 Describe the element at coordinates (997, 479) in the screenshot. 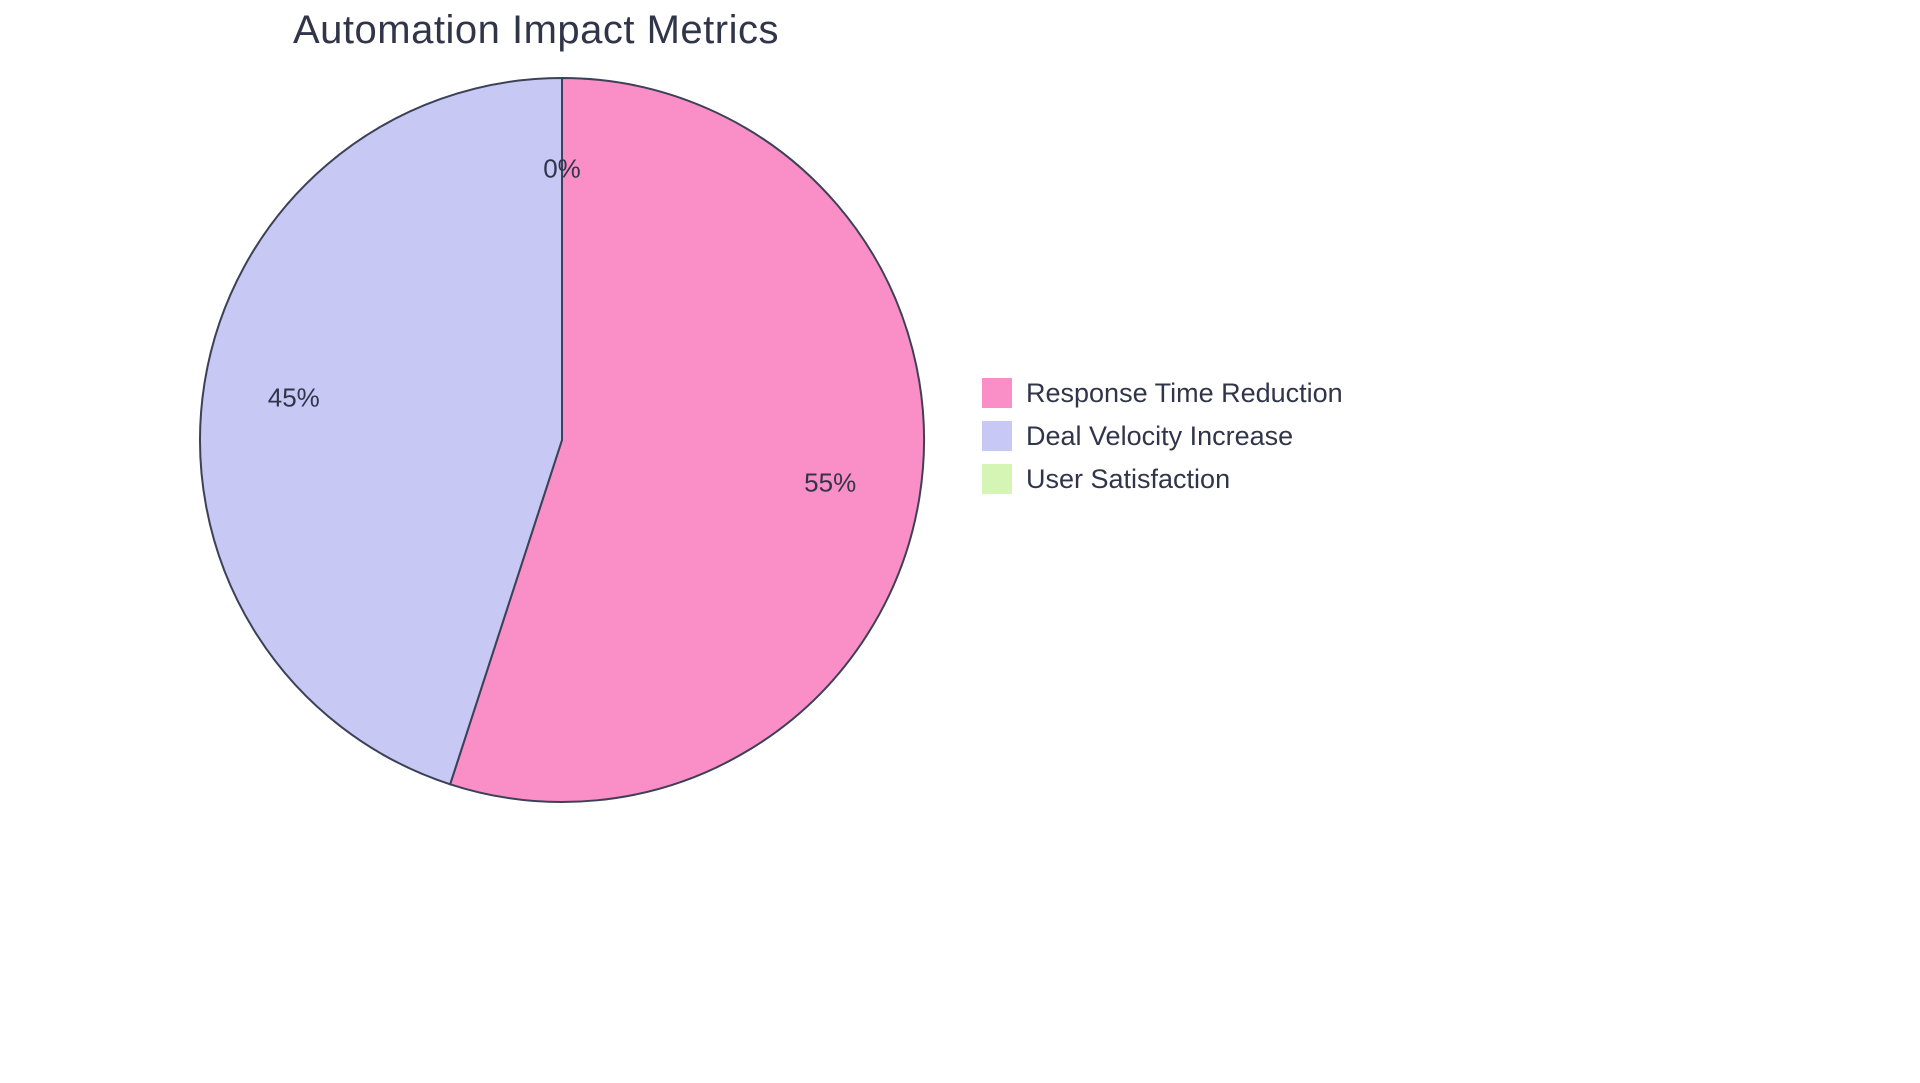

I see `legend-swatch-user-satisfaction` at that location.